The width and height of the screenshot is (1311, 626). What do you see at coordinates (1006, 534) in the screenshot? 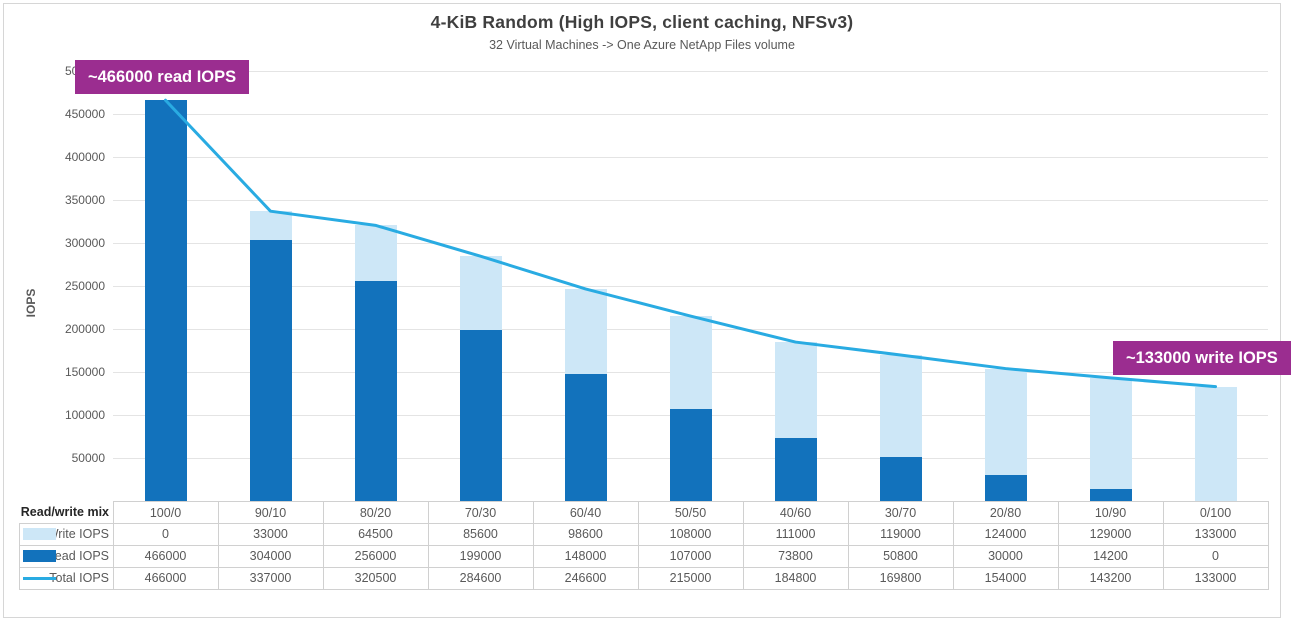
I see `table-cell: 124000` at bounding box center [1006, 534].